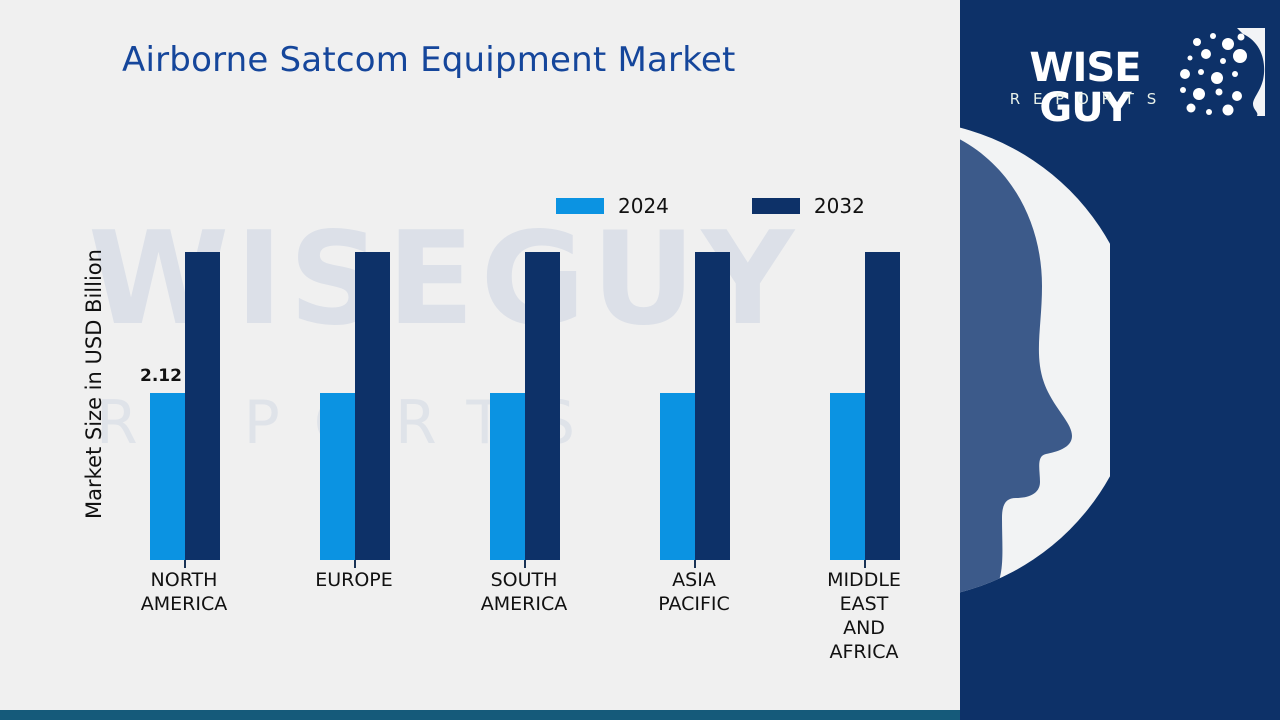 This screenshot has height=720, width=1280. Describe the element at coordinates (524, 580) in the screenshot. I see `category-line: SOUTH` at that location.